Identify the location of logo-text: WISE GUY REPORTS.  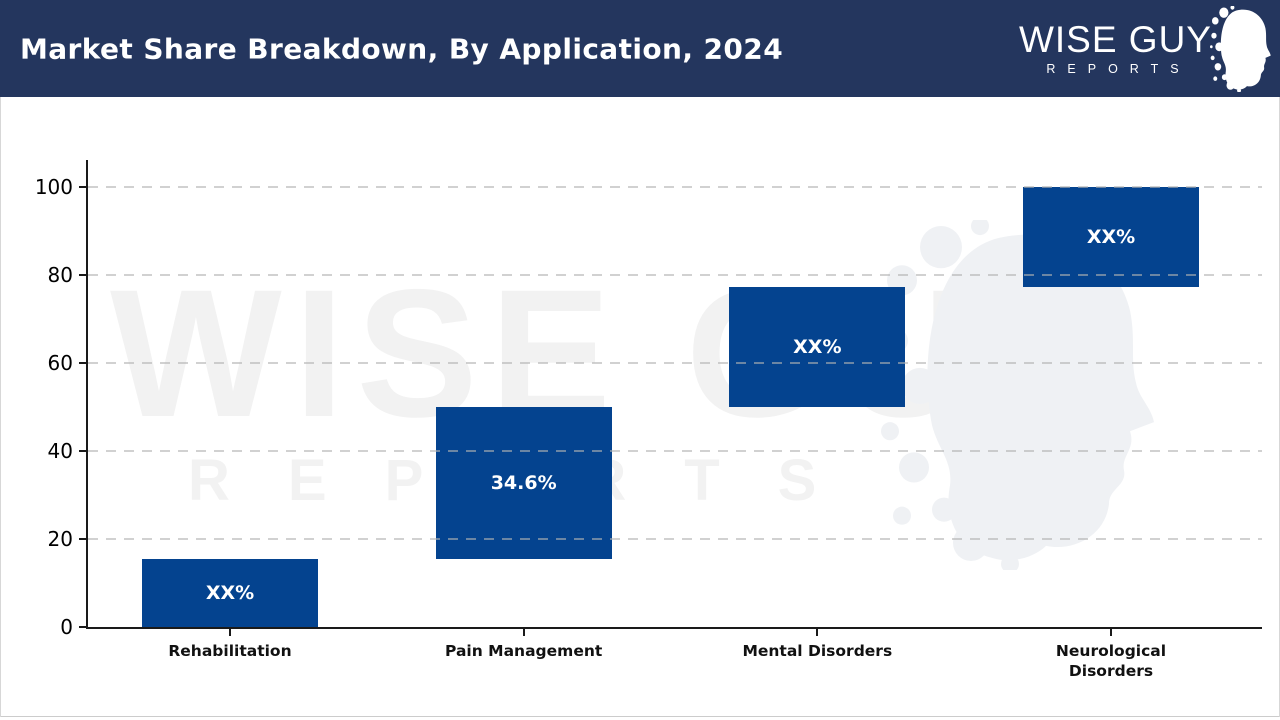
(1115, 48).